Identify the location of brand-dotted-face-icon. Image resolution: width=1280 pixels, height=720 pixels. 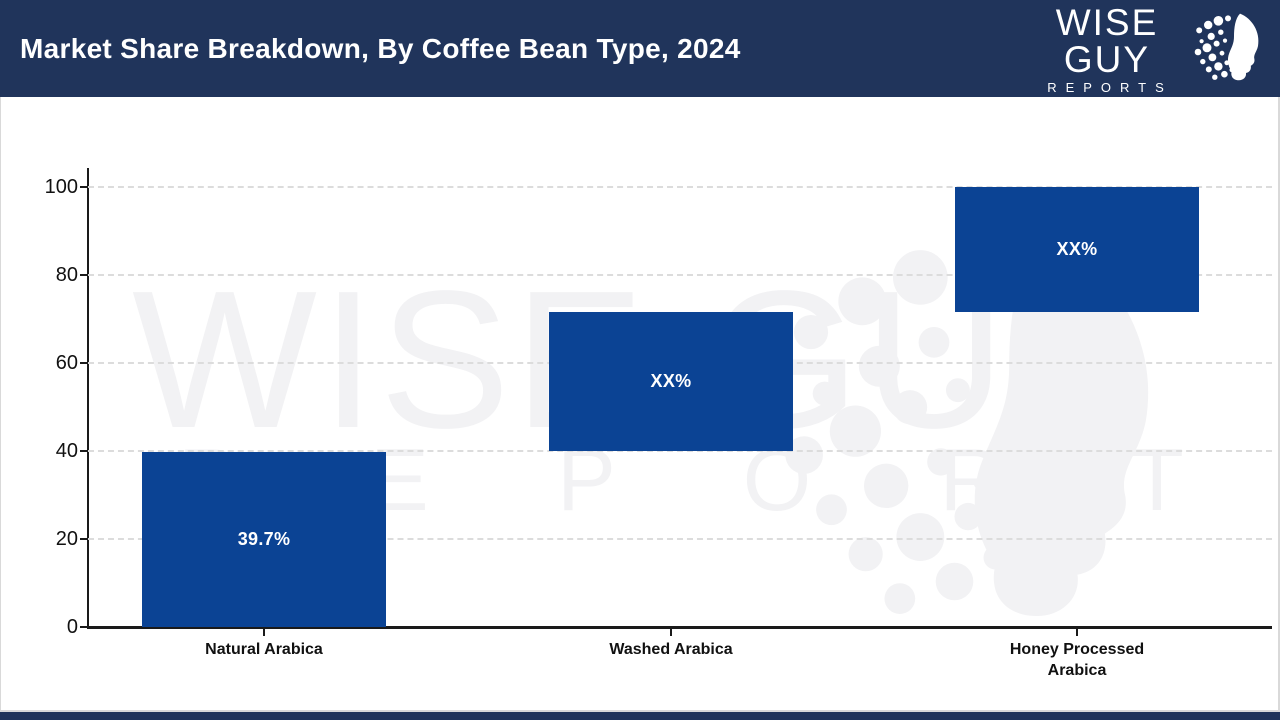
(1226, 47).